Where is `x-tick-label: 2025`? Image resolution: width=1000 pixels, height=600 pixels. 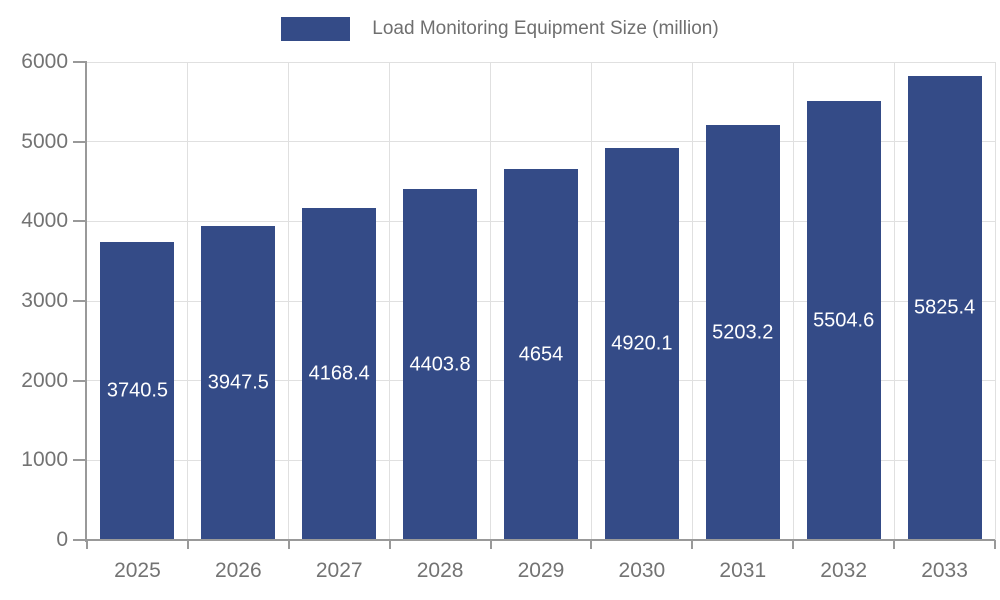 x-tick-label: 2025 is located at coordinates (137, 570).